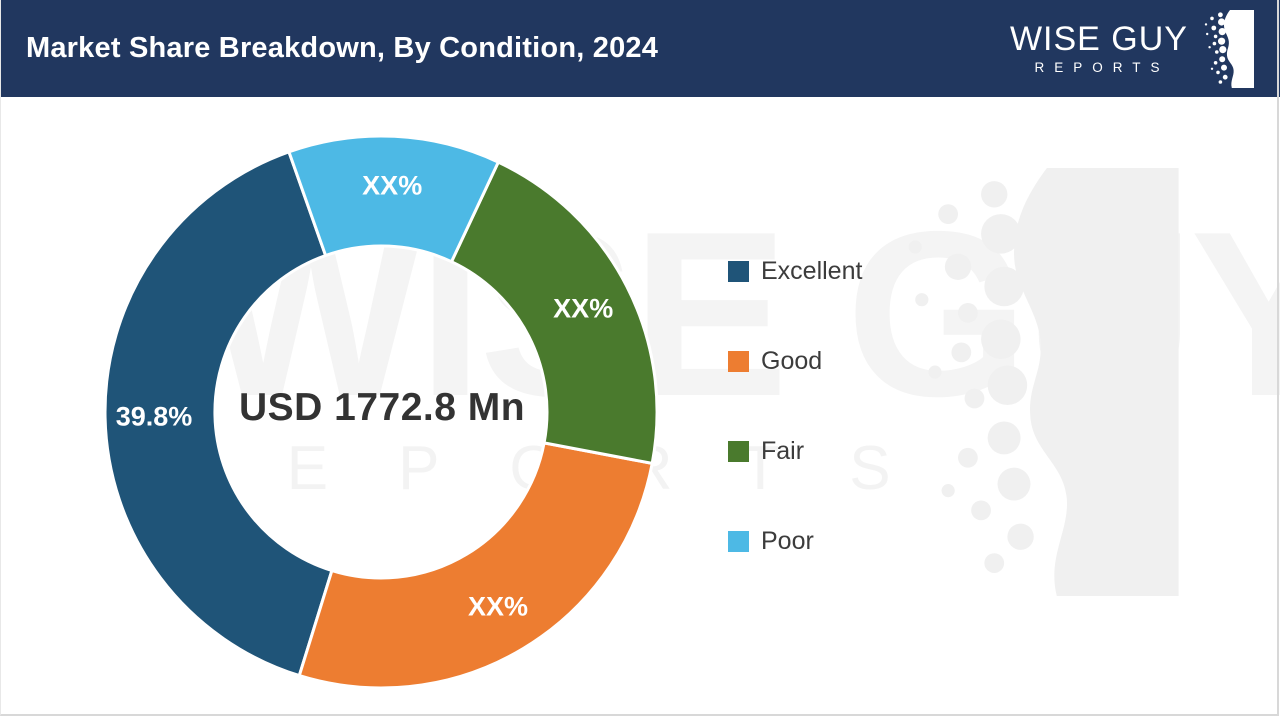 The image size is (1280, 720). Describe the element at coordinates (738, 361) in the screenshot. I see `legend-swatch-good` at that location.